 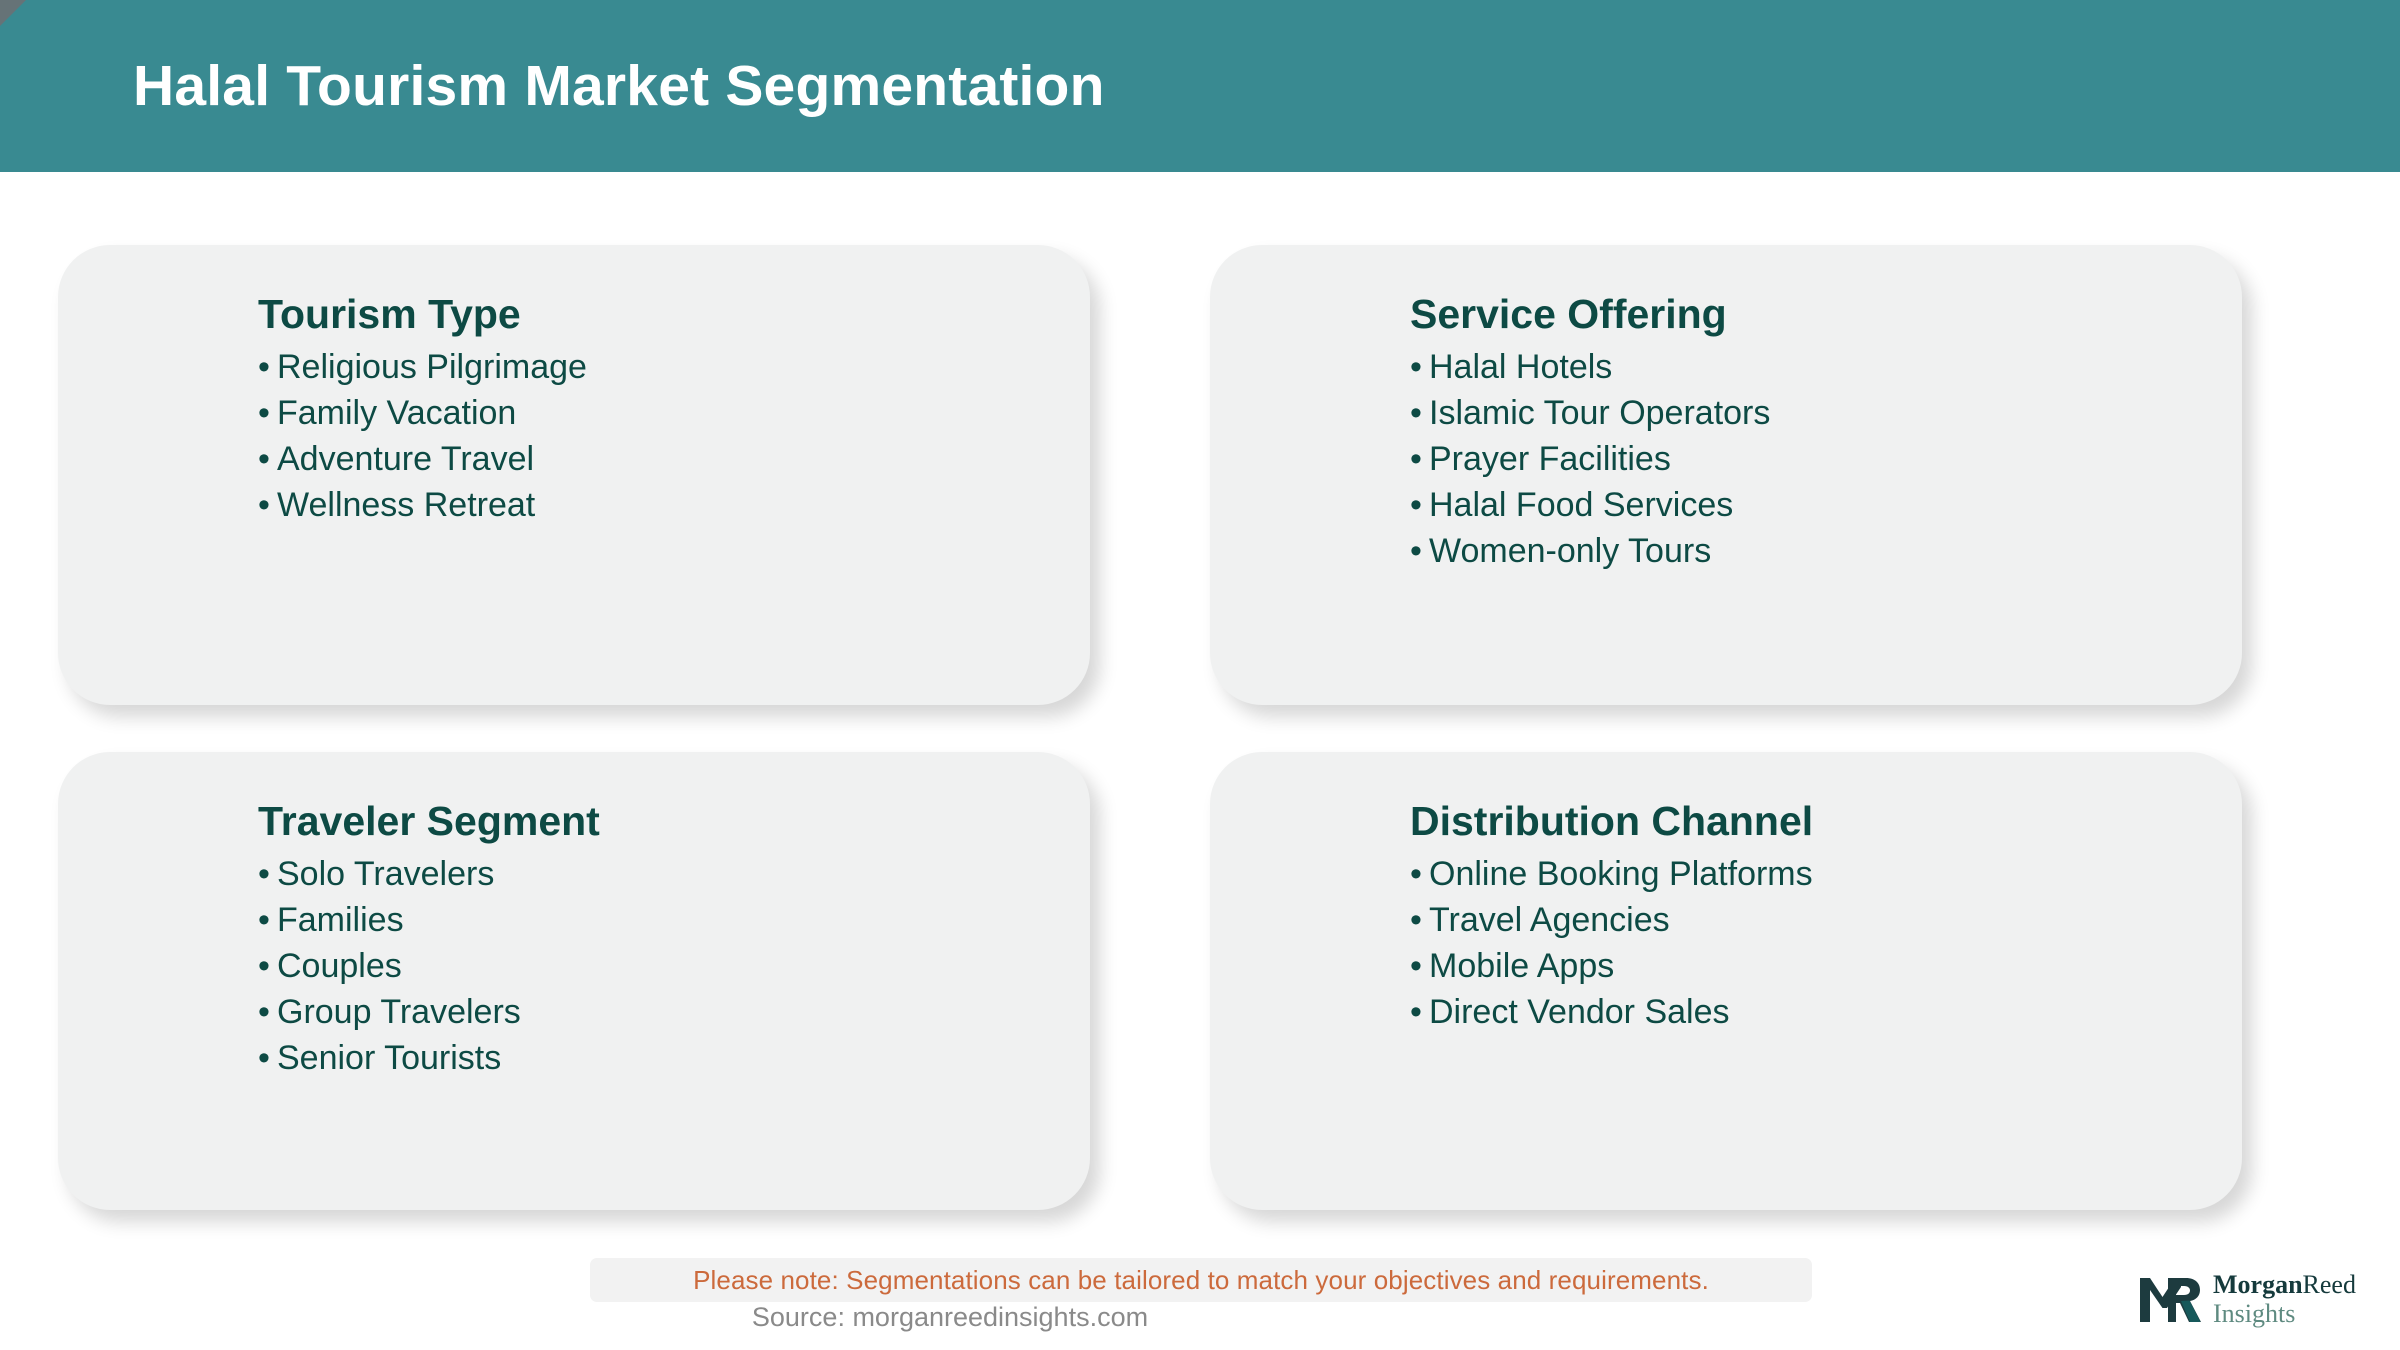 I want to click on list-item-label: Halal Hotels, so click(x=1521, y=367).